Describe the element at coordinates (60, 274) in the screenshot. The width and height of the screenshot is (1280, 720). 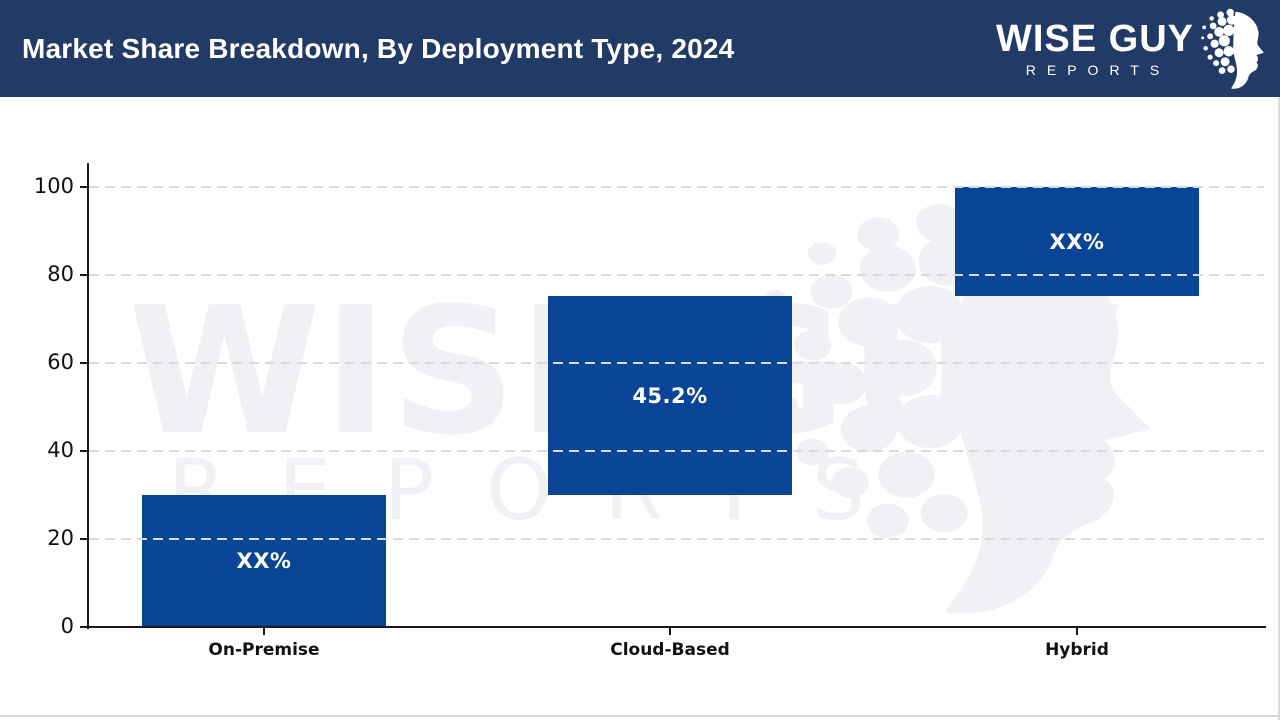
I see `y-tick-label: 80` at that location.